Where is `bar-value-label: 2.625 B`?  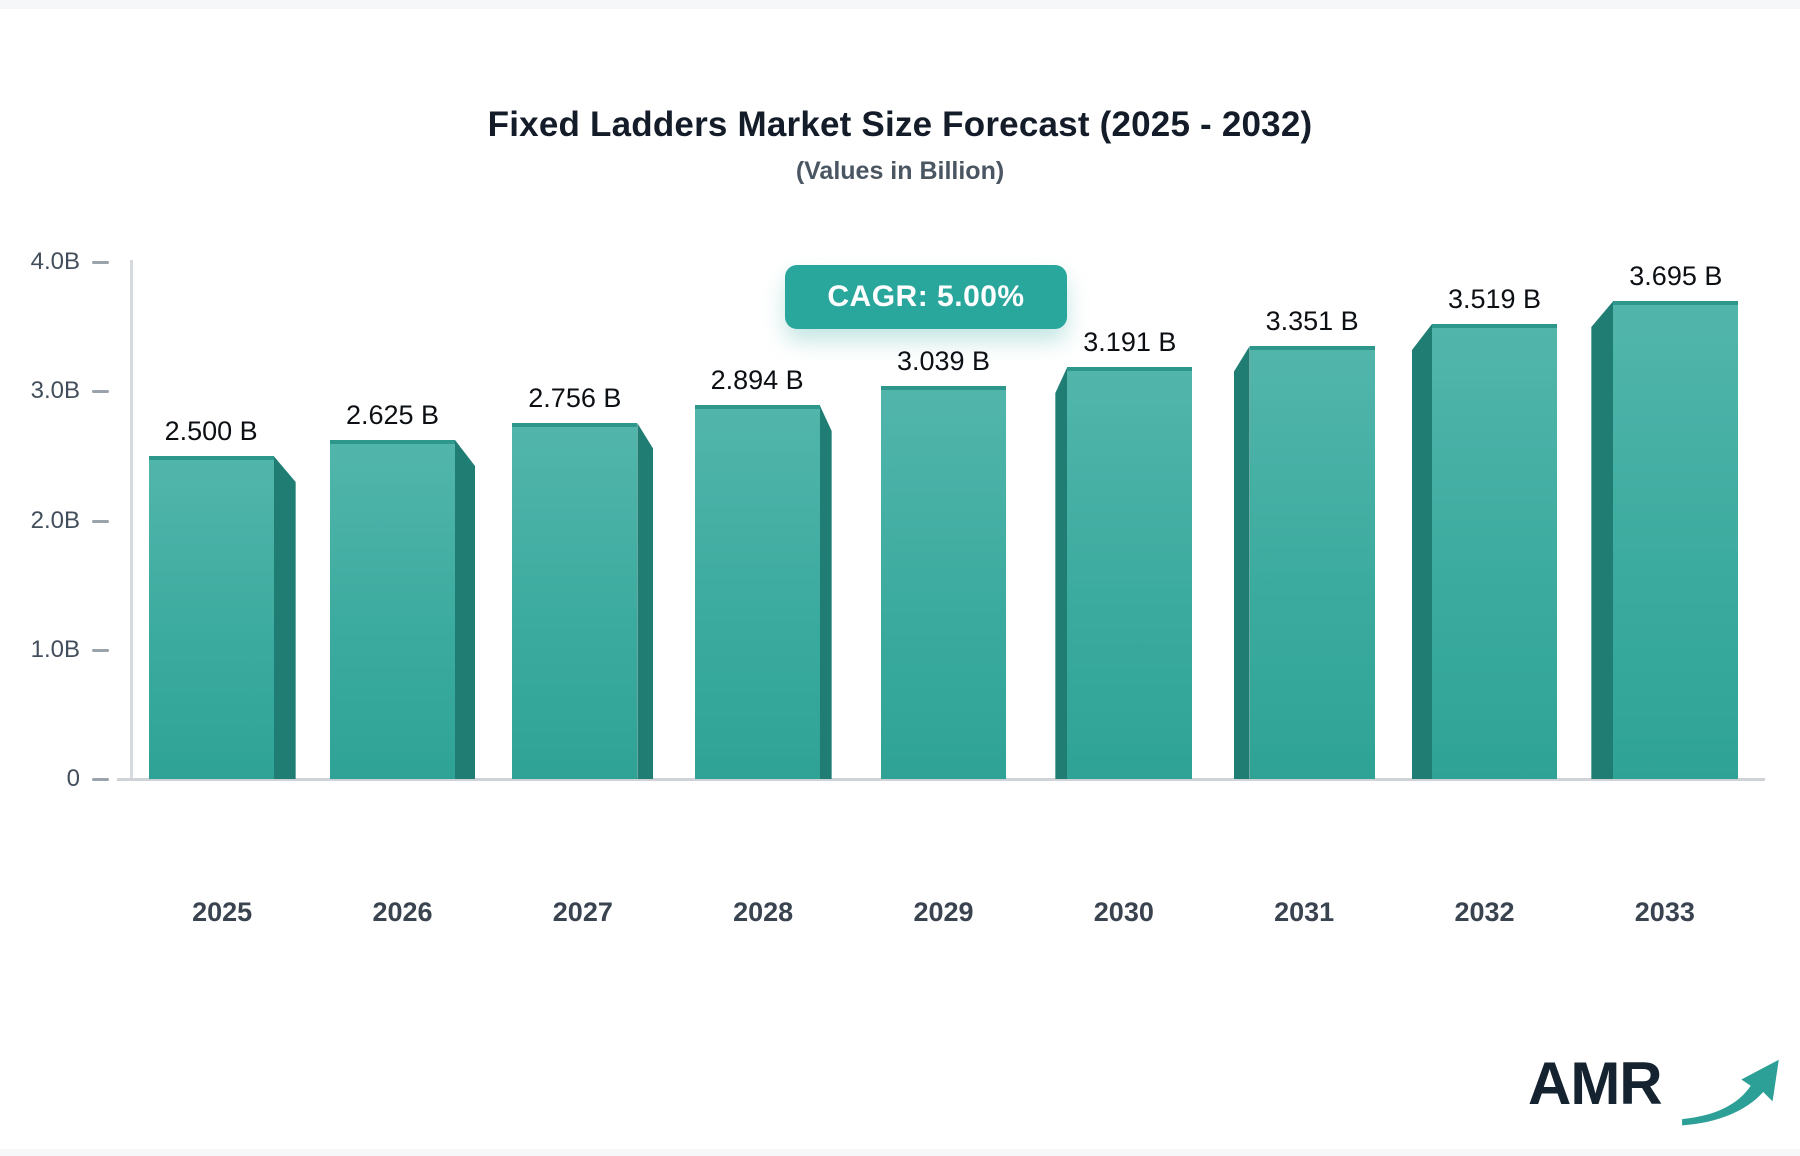
bar-value-label: 2.625 B is located at coordinates (392, 415).